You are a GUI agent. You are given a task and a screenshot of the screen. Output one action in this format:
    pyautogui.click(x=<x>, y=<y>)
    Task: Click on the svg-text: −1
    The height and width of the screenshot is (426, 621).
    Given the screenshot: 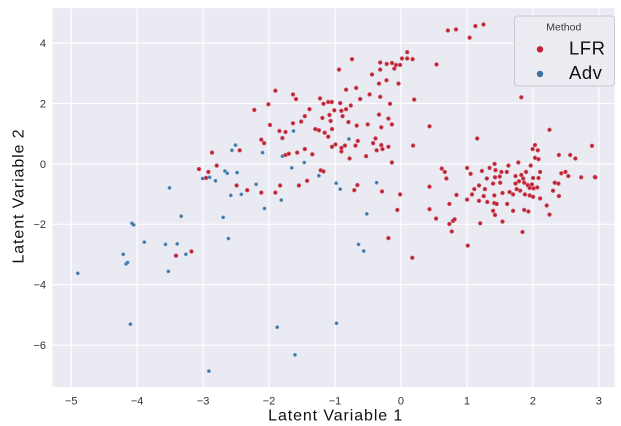 What is the action you would take?
    pyautogui.click(x=335, y=401)
    